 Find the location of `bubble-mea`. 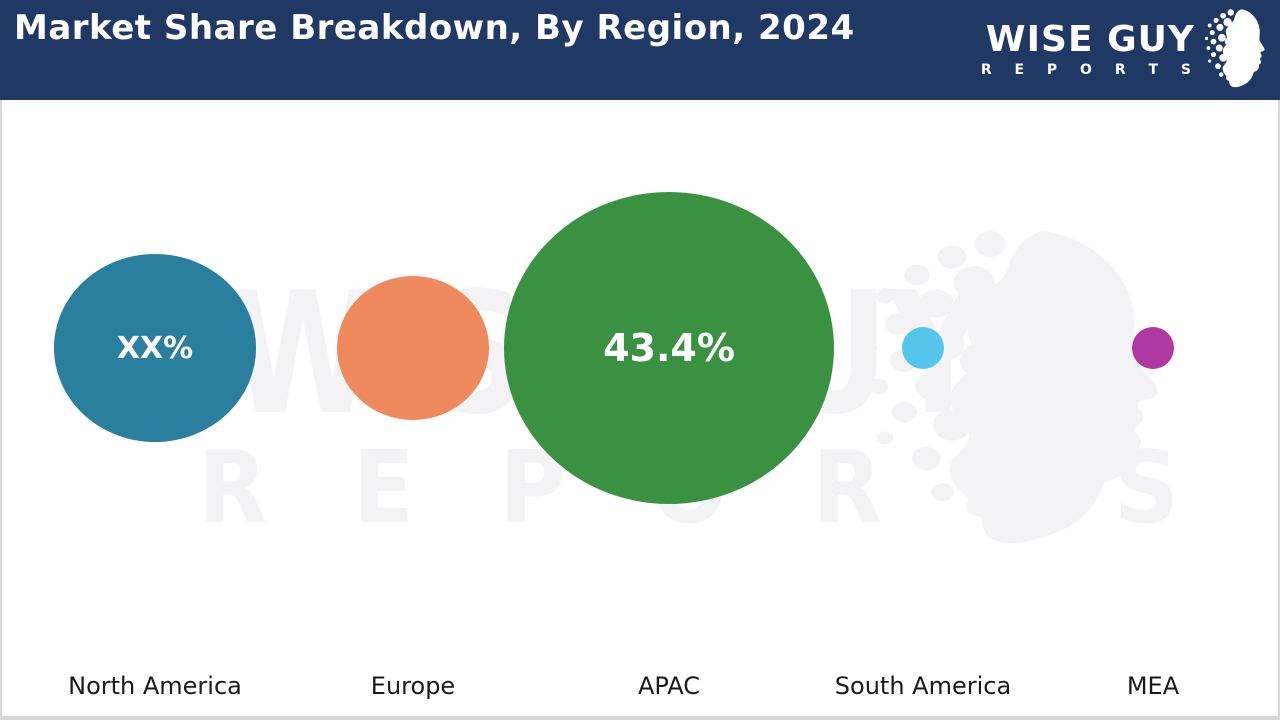

bubble-mea is located at coordinates (1153, 348).